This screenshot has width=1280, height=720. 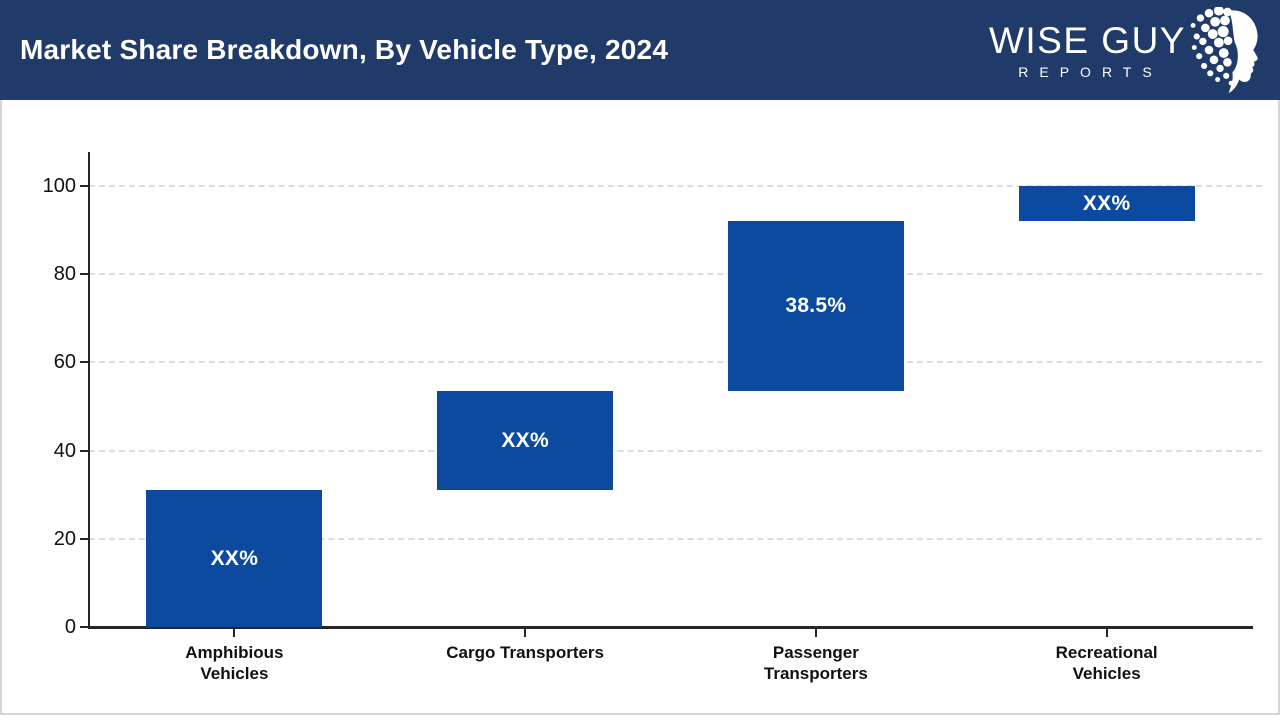 What do you see at coordinates (64, 450) in the screenshot?
I see `y-axis-tick-label: 40` at bounding box center [64, 450].